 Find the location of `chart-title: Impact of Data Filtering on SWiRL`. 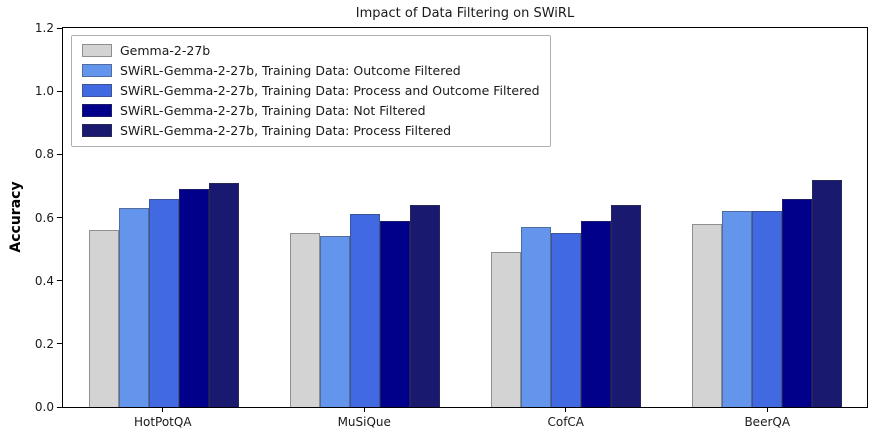

chart-title: Impact of Data Filtering on SWiRL is located at coordinates (465, 13).